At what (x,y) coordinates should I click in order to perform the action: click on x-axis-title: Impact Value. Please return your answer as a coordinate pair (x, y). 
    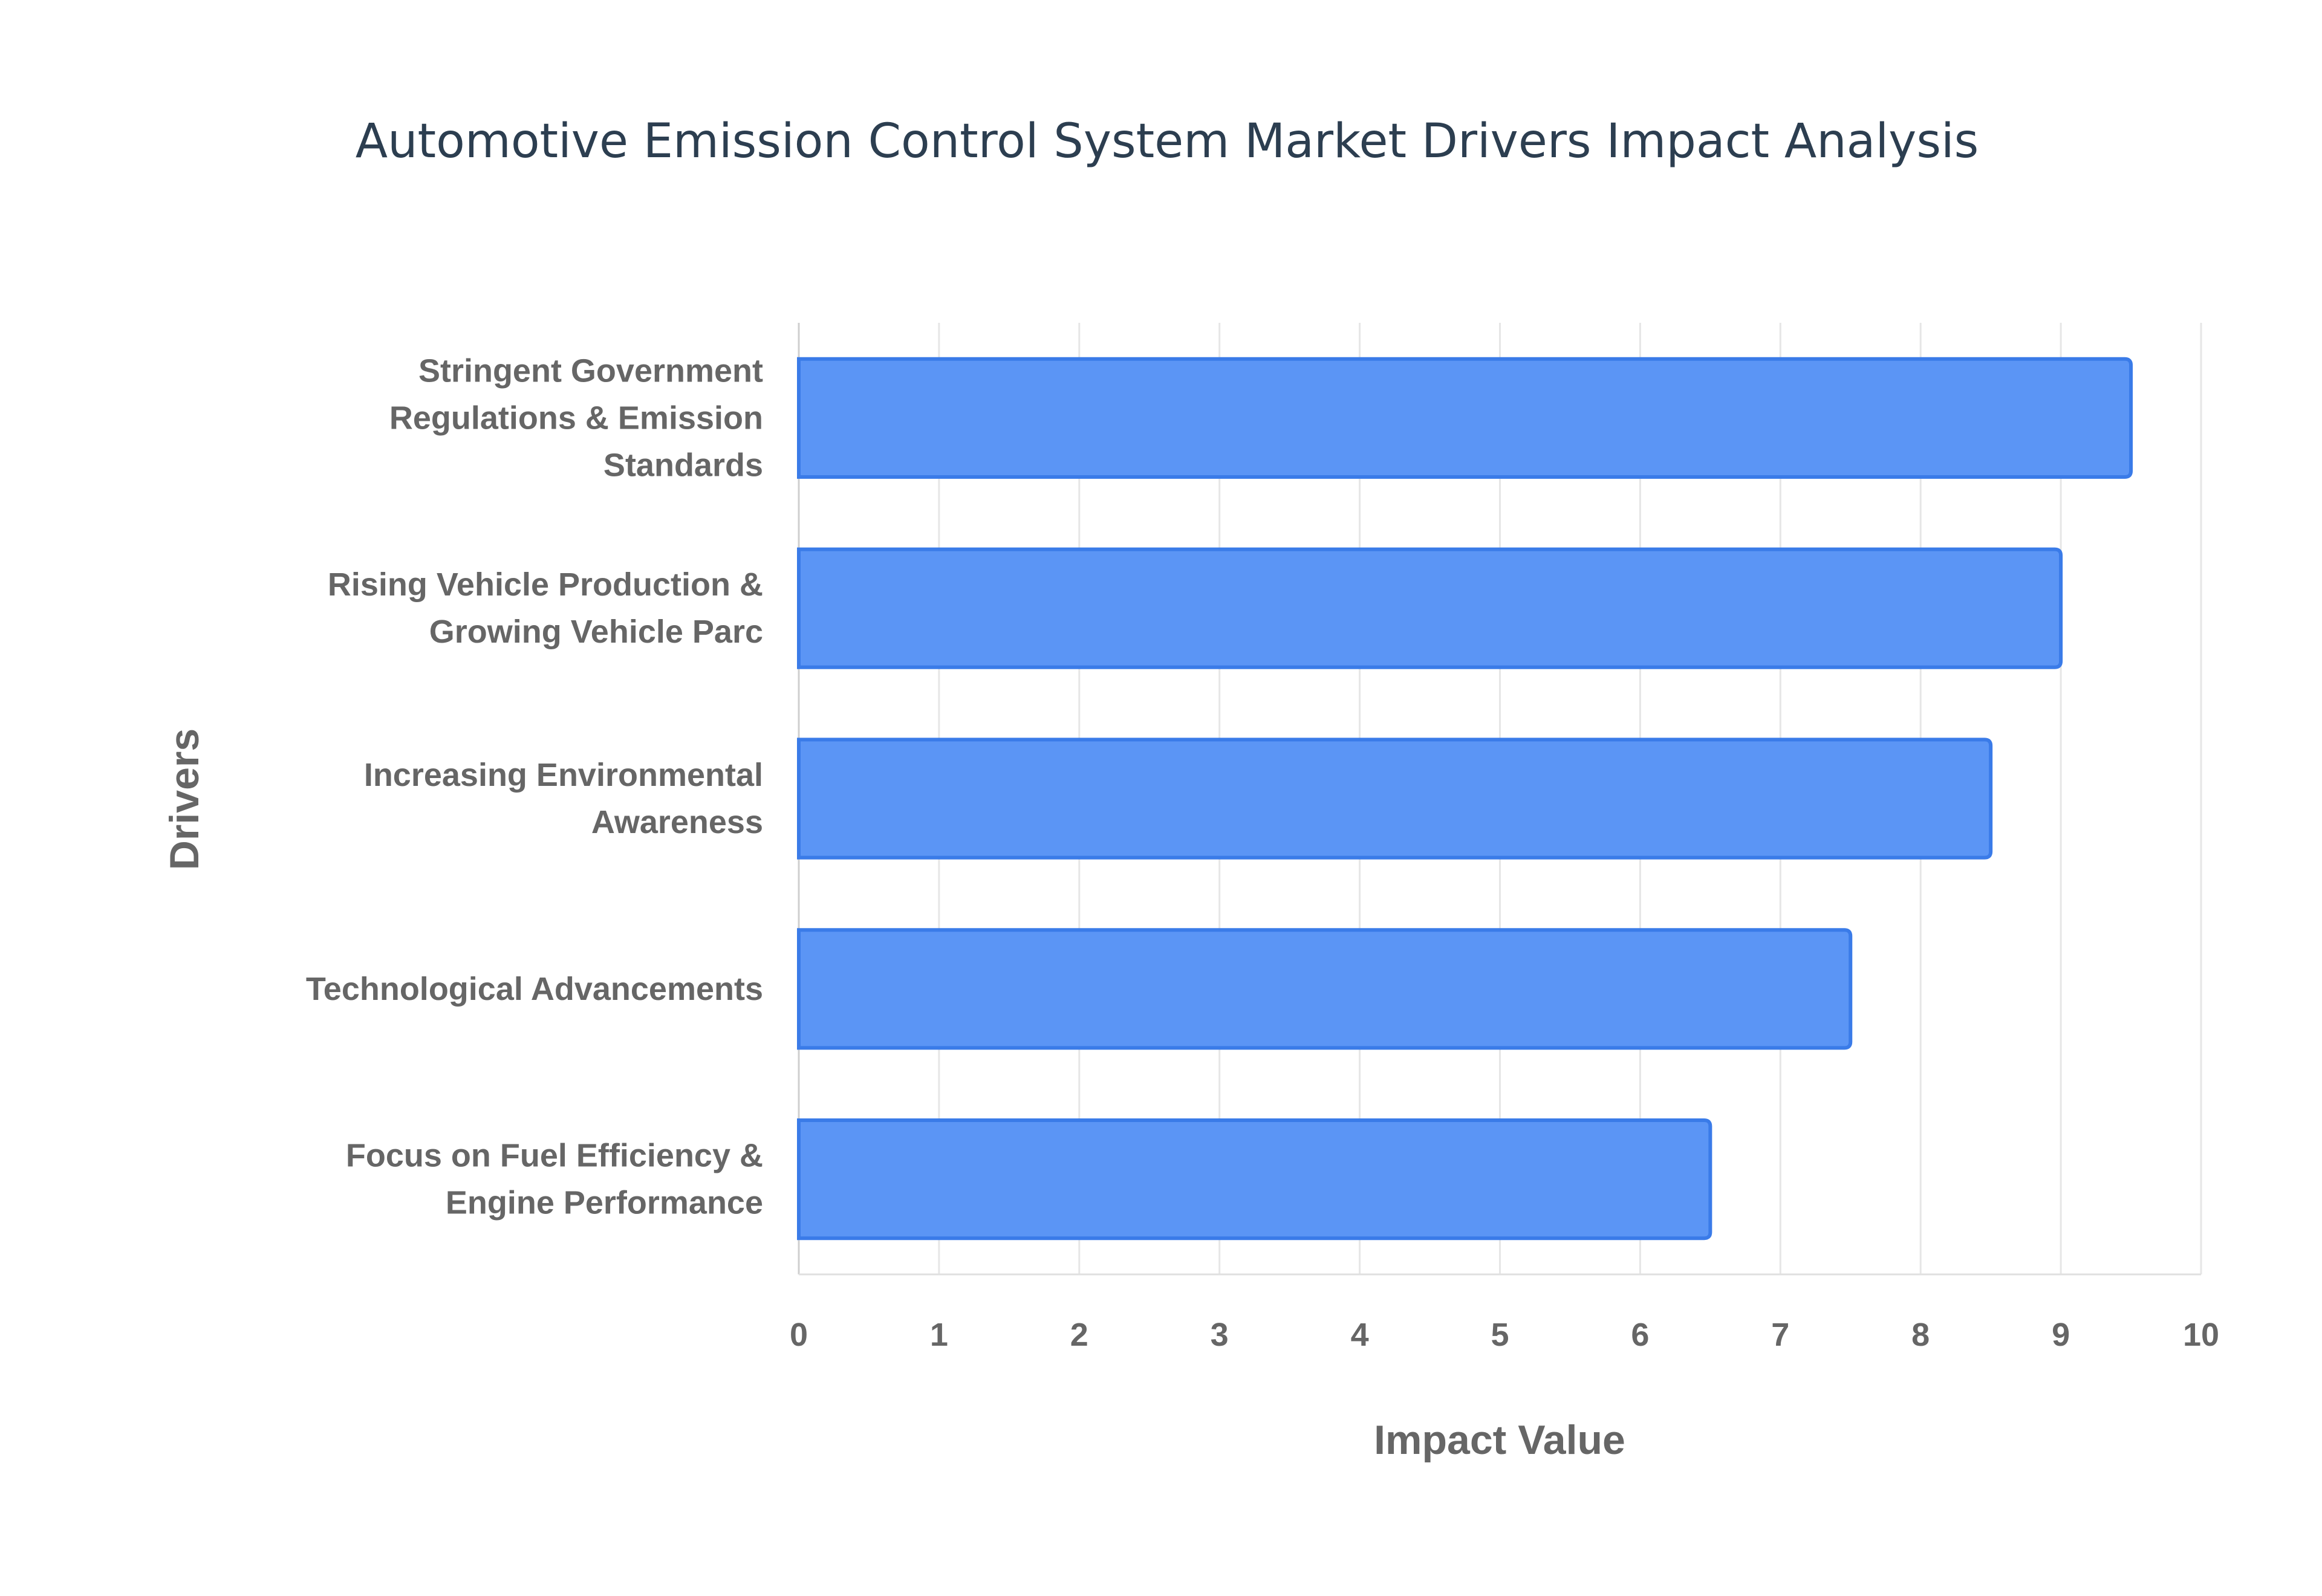
    Looking at the image, I should click on (1500, 1440).